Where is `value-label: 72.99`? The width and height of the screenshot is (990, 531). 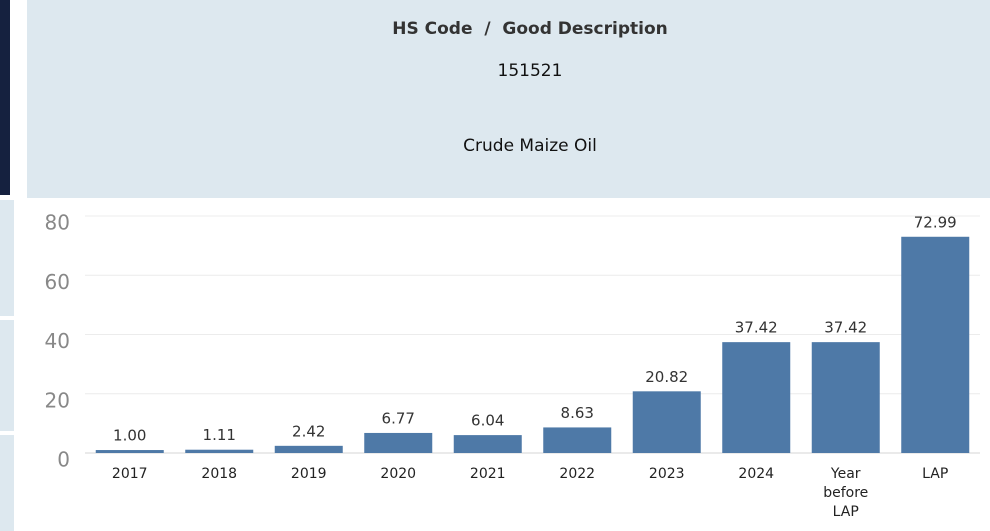
value-label: 72.99 is located at coordinates (935, 222).